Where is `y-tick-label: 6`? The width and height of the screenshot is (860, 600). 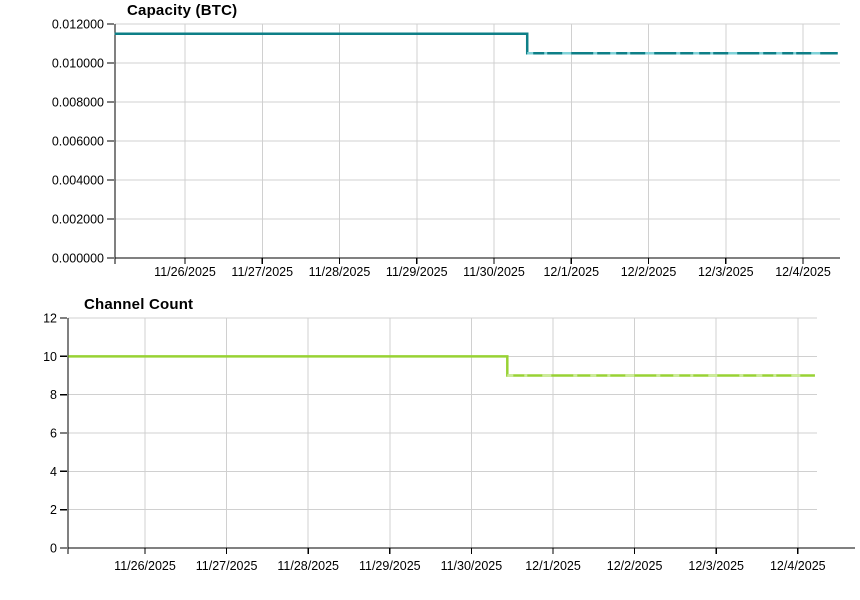
y-tick-label: 6 is located at coordinates (53, 434).